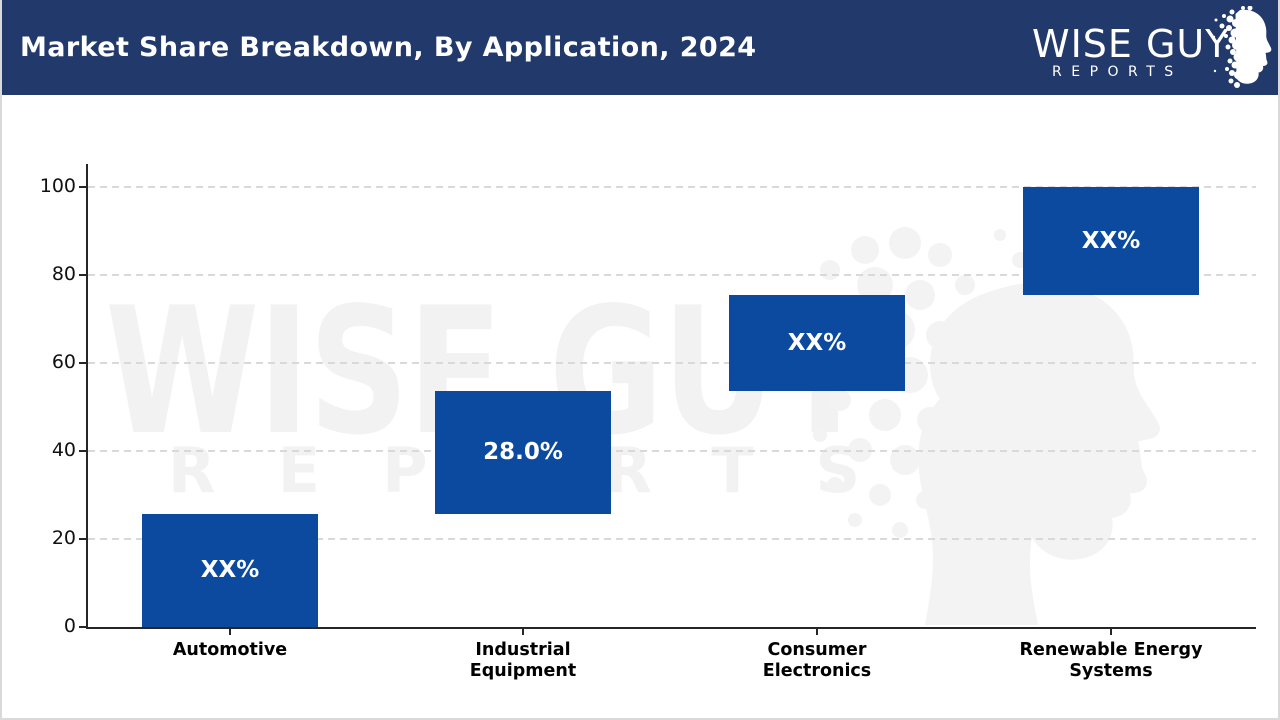  Describe the element at coordinates (1242, 47) in the screenshot. I see `logo-head-icon` at that location.